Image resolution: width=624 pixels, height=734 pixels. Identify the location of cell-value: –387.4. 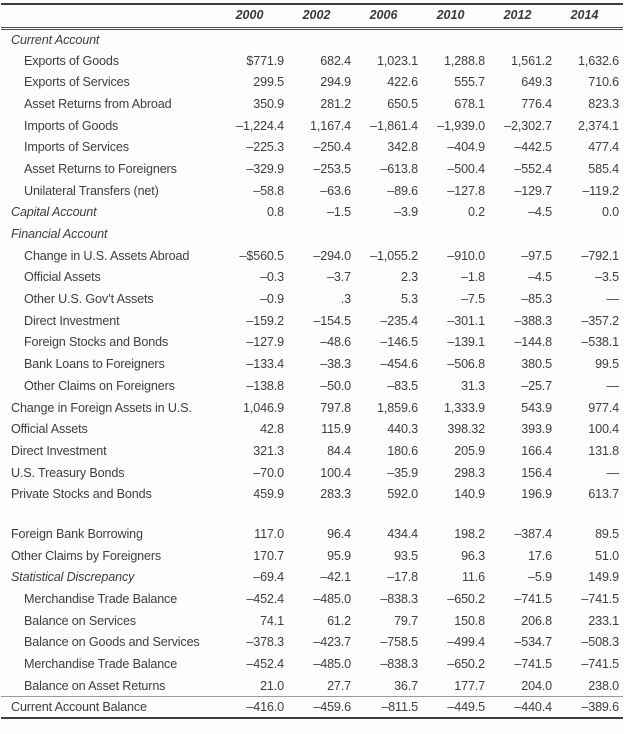
(533, 533).